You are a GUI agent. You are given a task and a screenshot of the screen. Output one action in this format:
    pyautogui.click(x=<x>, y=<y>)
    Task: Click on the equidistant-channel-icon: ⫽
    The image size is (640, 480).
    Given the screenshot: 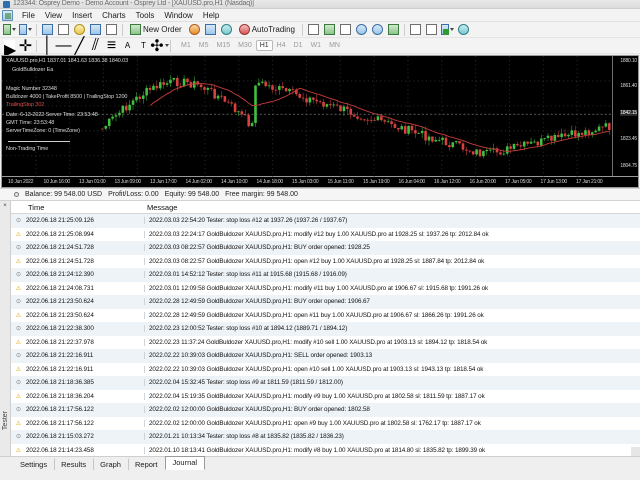 What is the action you would take?
    pyautogui.click(x=95, y=45)
    